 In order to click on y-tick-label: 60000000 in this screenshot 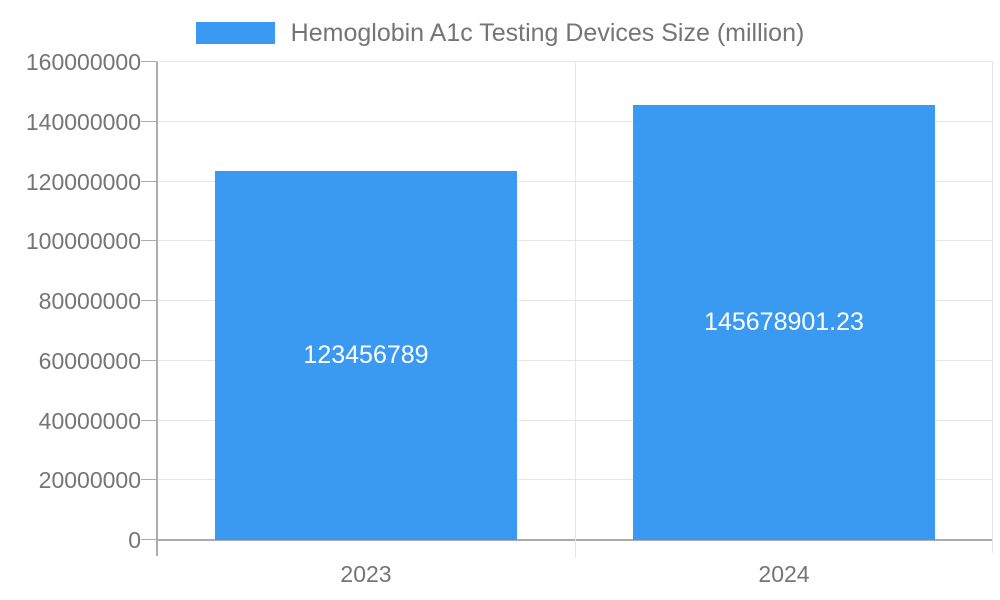, I will do `click(89, 360)`.